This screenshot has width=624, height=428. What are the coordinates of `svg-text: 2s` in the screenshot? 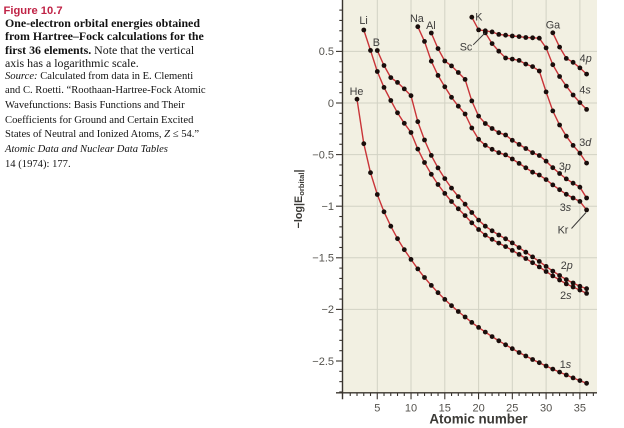 It's located at (566, 296).